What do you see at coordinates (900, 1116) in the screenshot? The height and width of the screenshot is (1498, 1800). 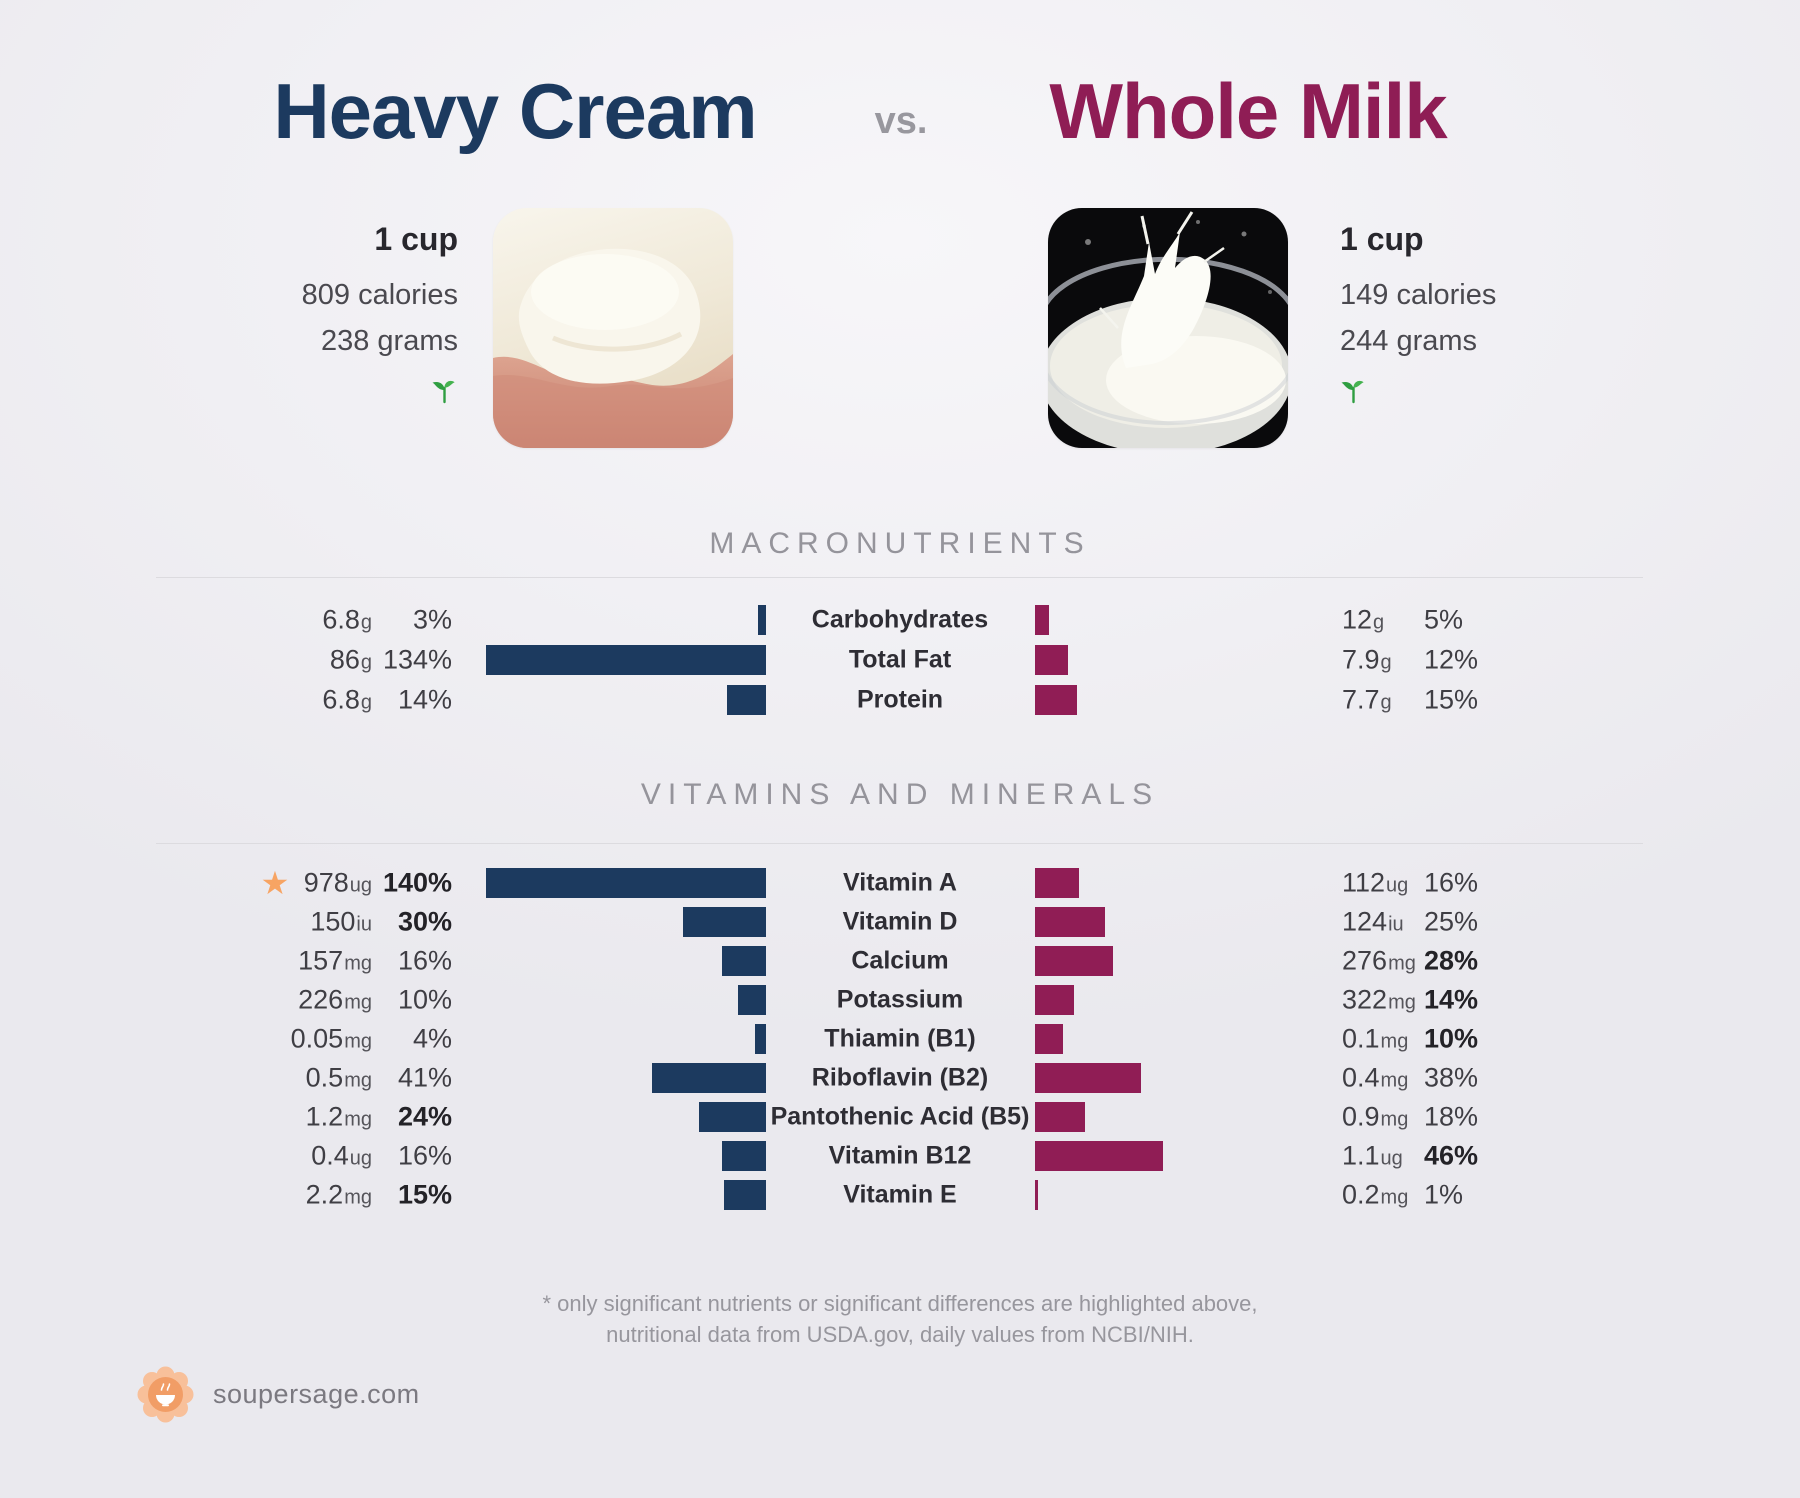 I see `nutrient-label: Pantothenic Acid (B5)` at bounding box center [900, 1116].